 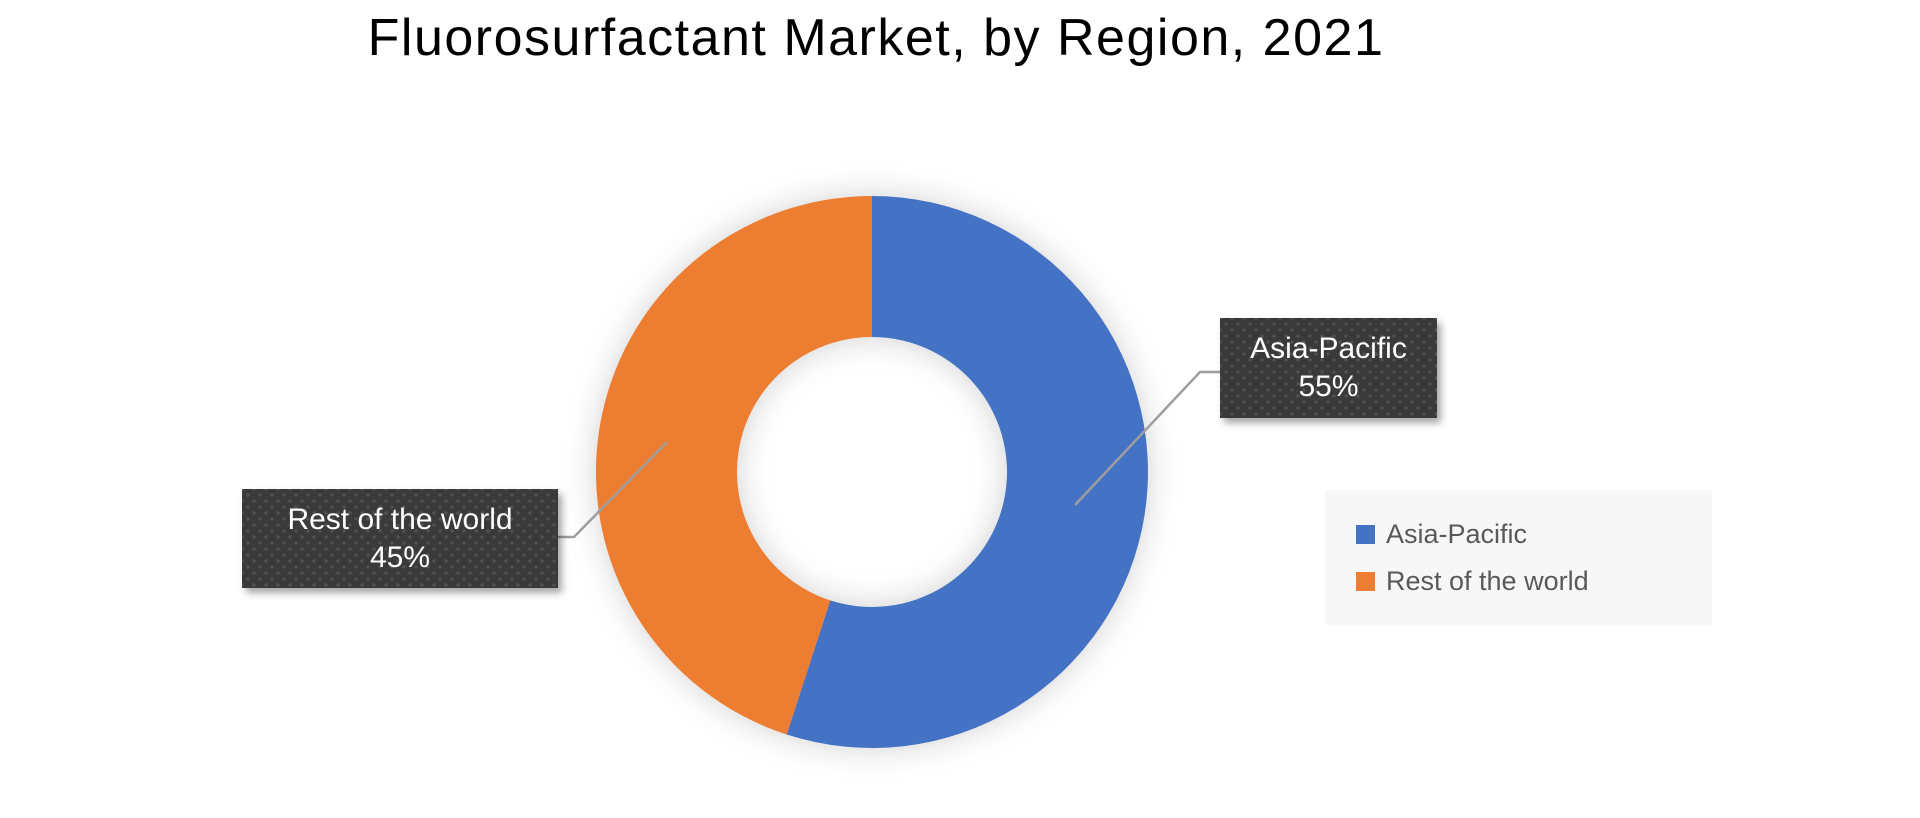 I want to click on legend-label-asia-pacific: Asia-Pacific, so click(x=1457, y=533).